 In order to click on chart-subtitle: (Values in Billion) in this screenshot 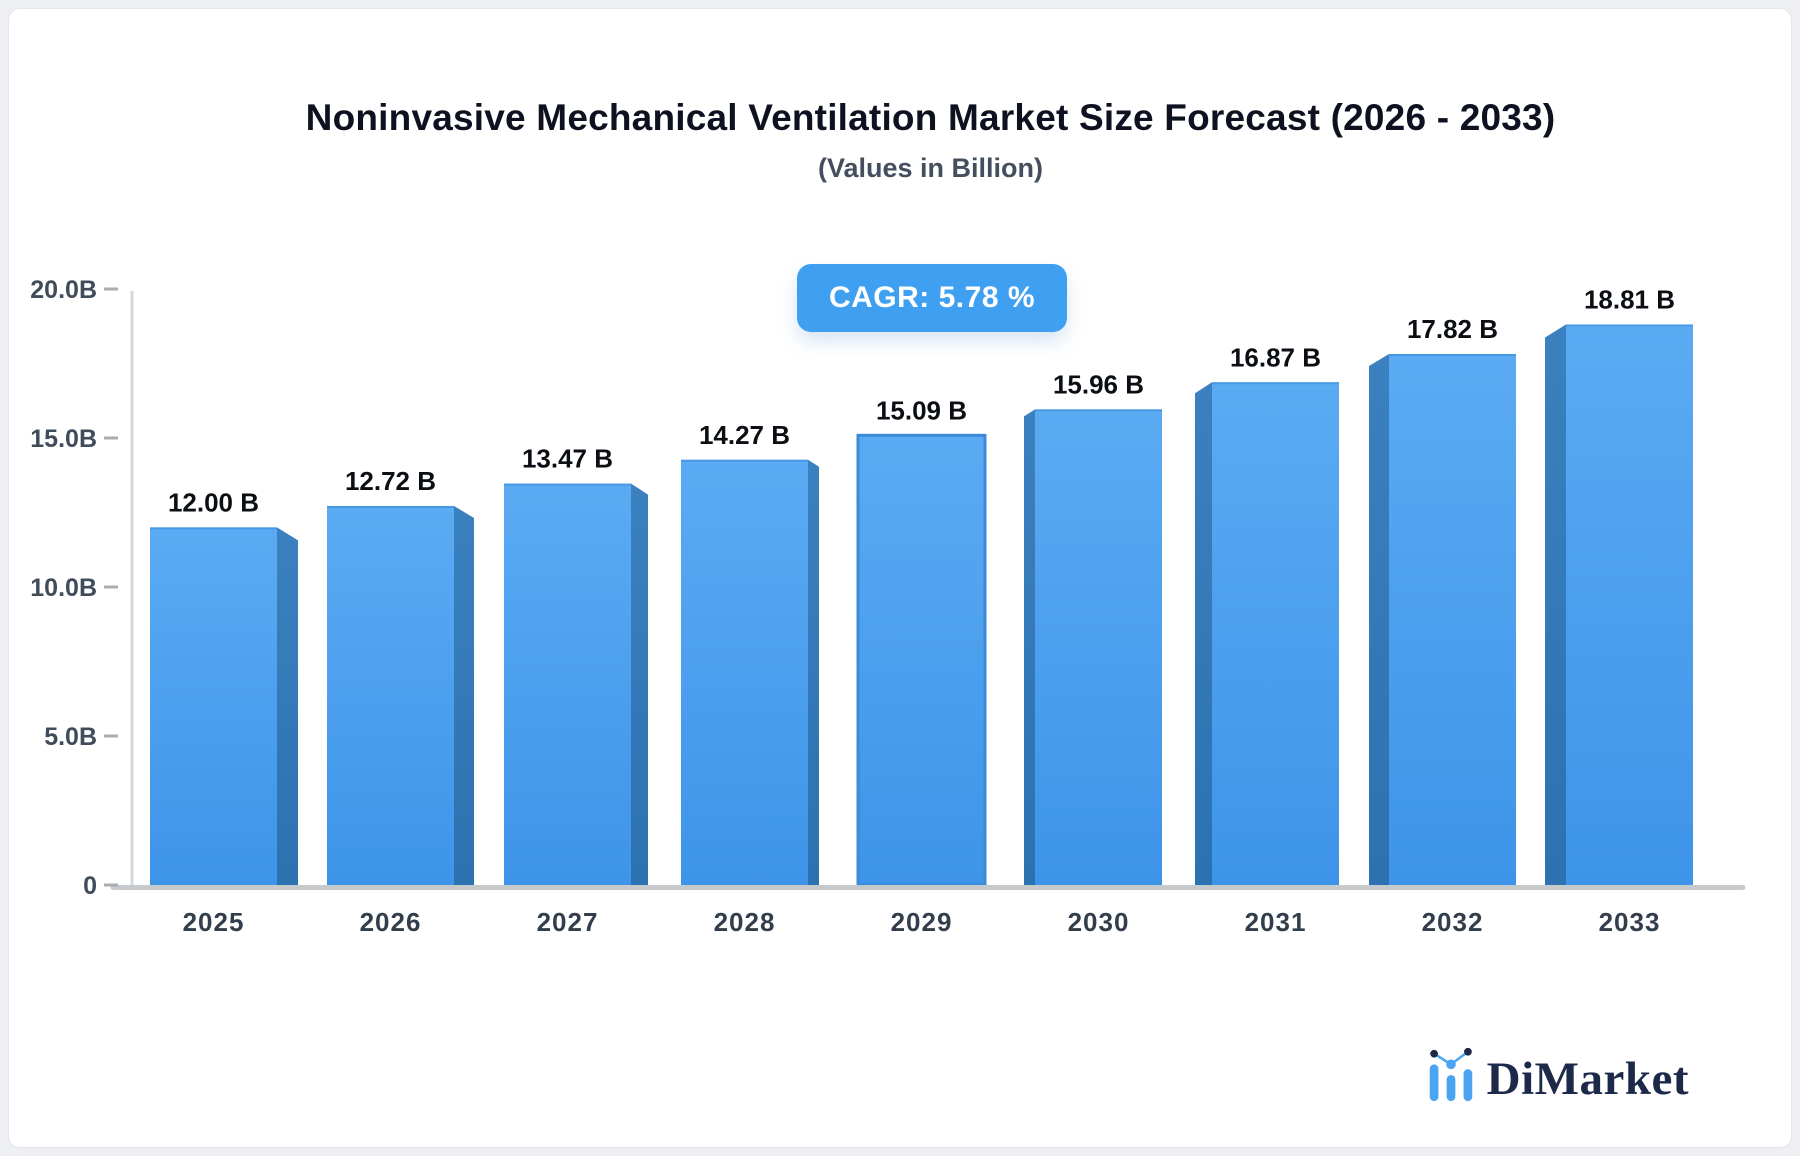, I will do `click(930, 168)`.